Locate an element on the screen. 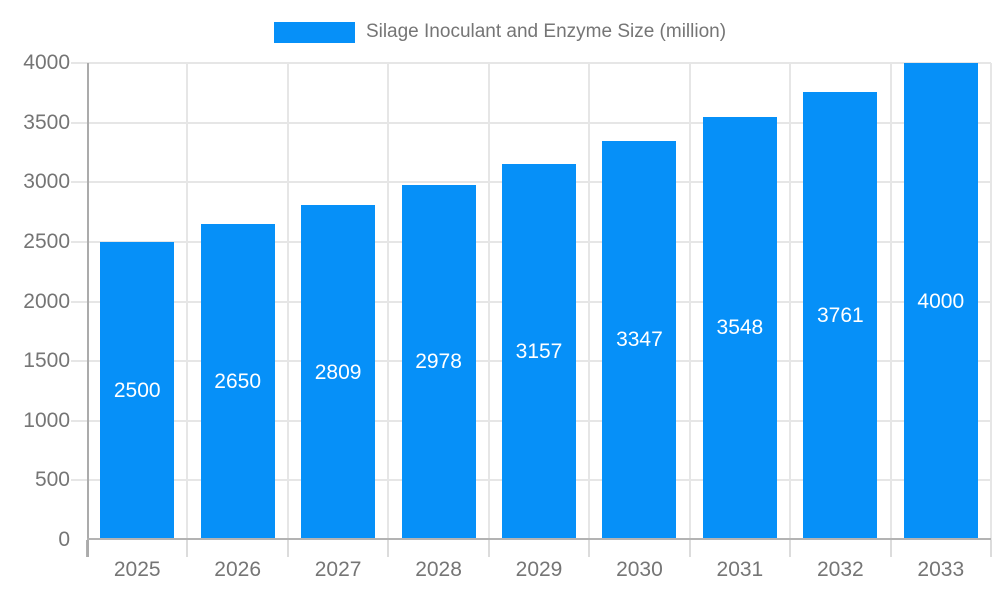 This screenshot has width=1000, height=600. y-axis-tick-label: 500 is located at coordinates (52, 480).